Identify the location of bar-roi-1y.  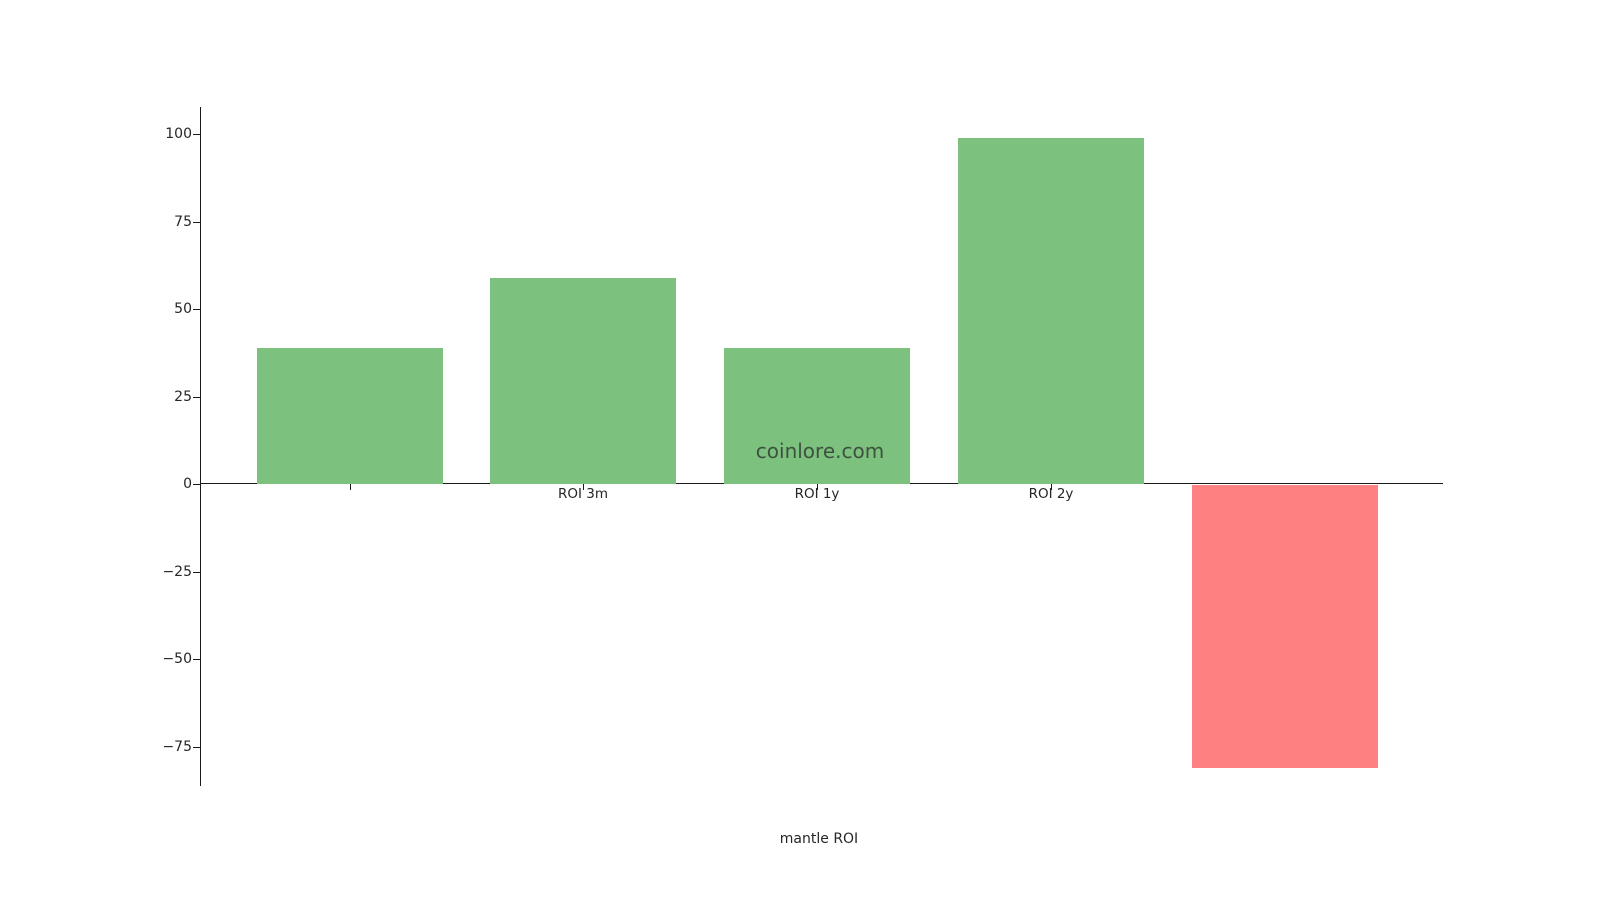
(817, 415).